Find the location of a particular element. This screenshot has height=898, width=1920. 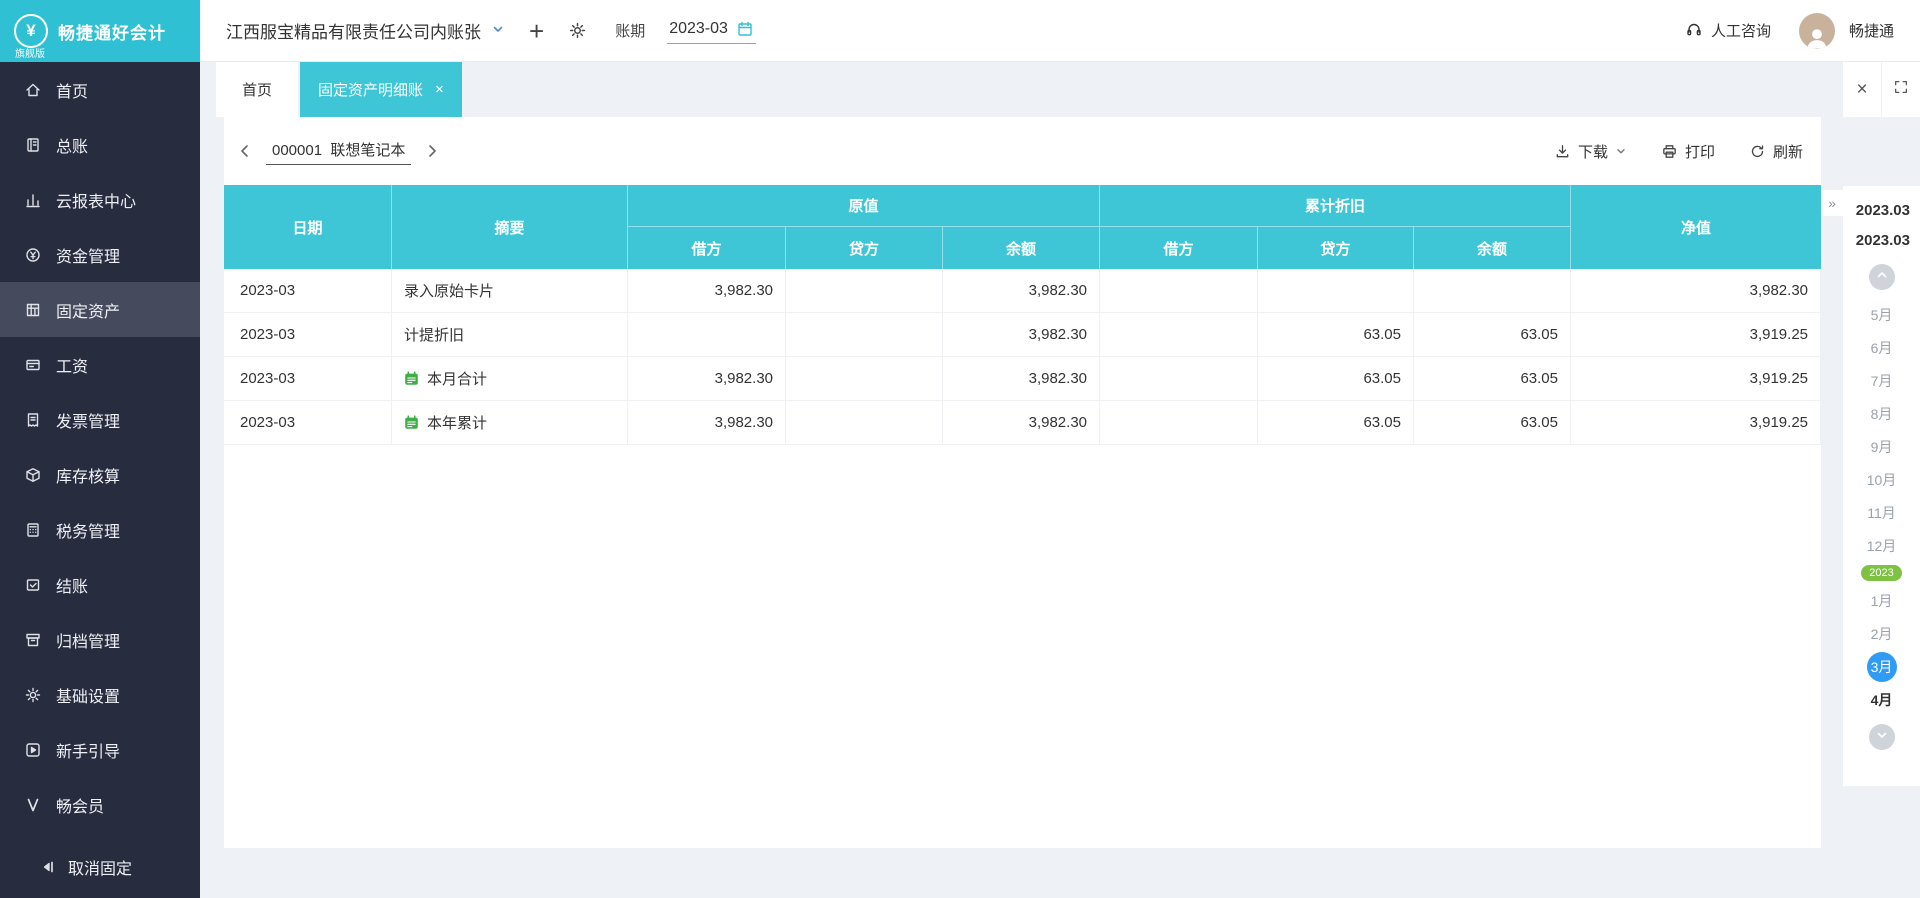

asset-selector: 000001 联想笔记本 is located at coordinates (339, 151).